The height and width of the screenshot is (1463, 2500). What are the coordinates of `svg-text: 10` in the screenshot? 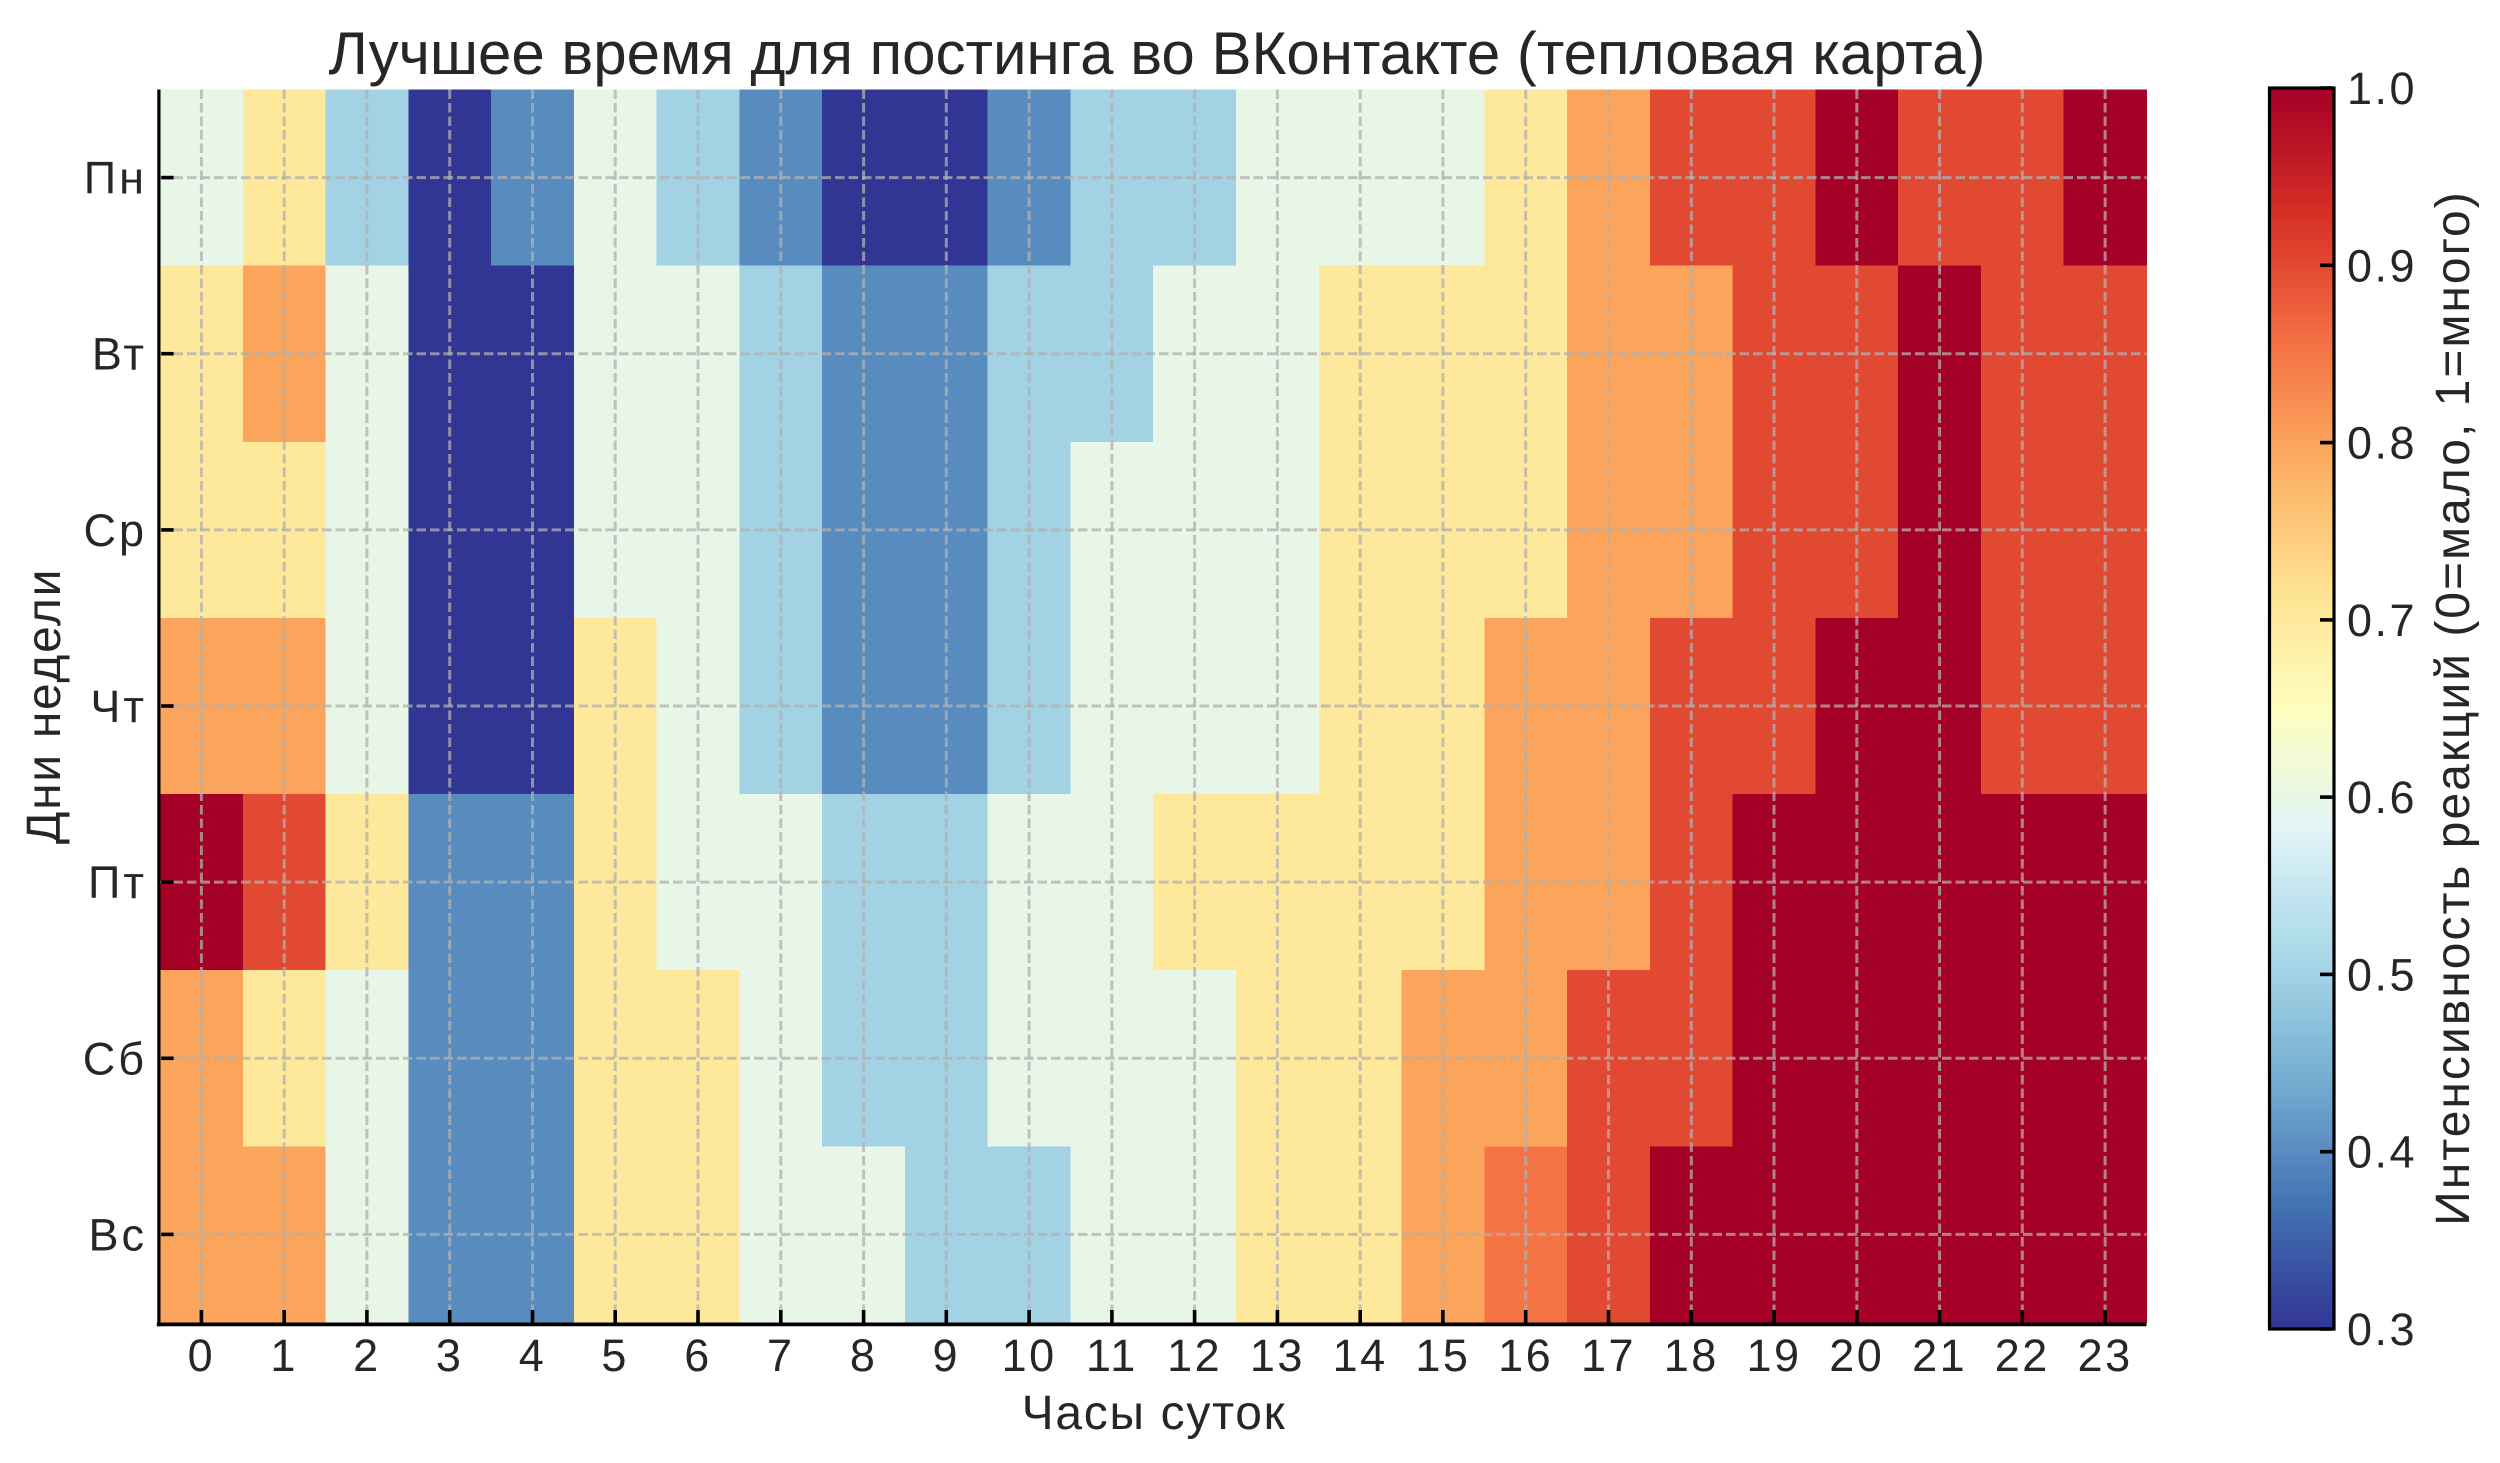 It's located at (1029, 1355).